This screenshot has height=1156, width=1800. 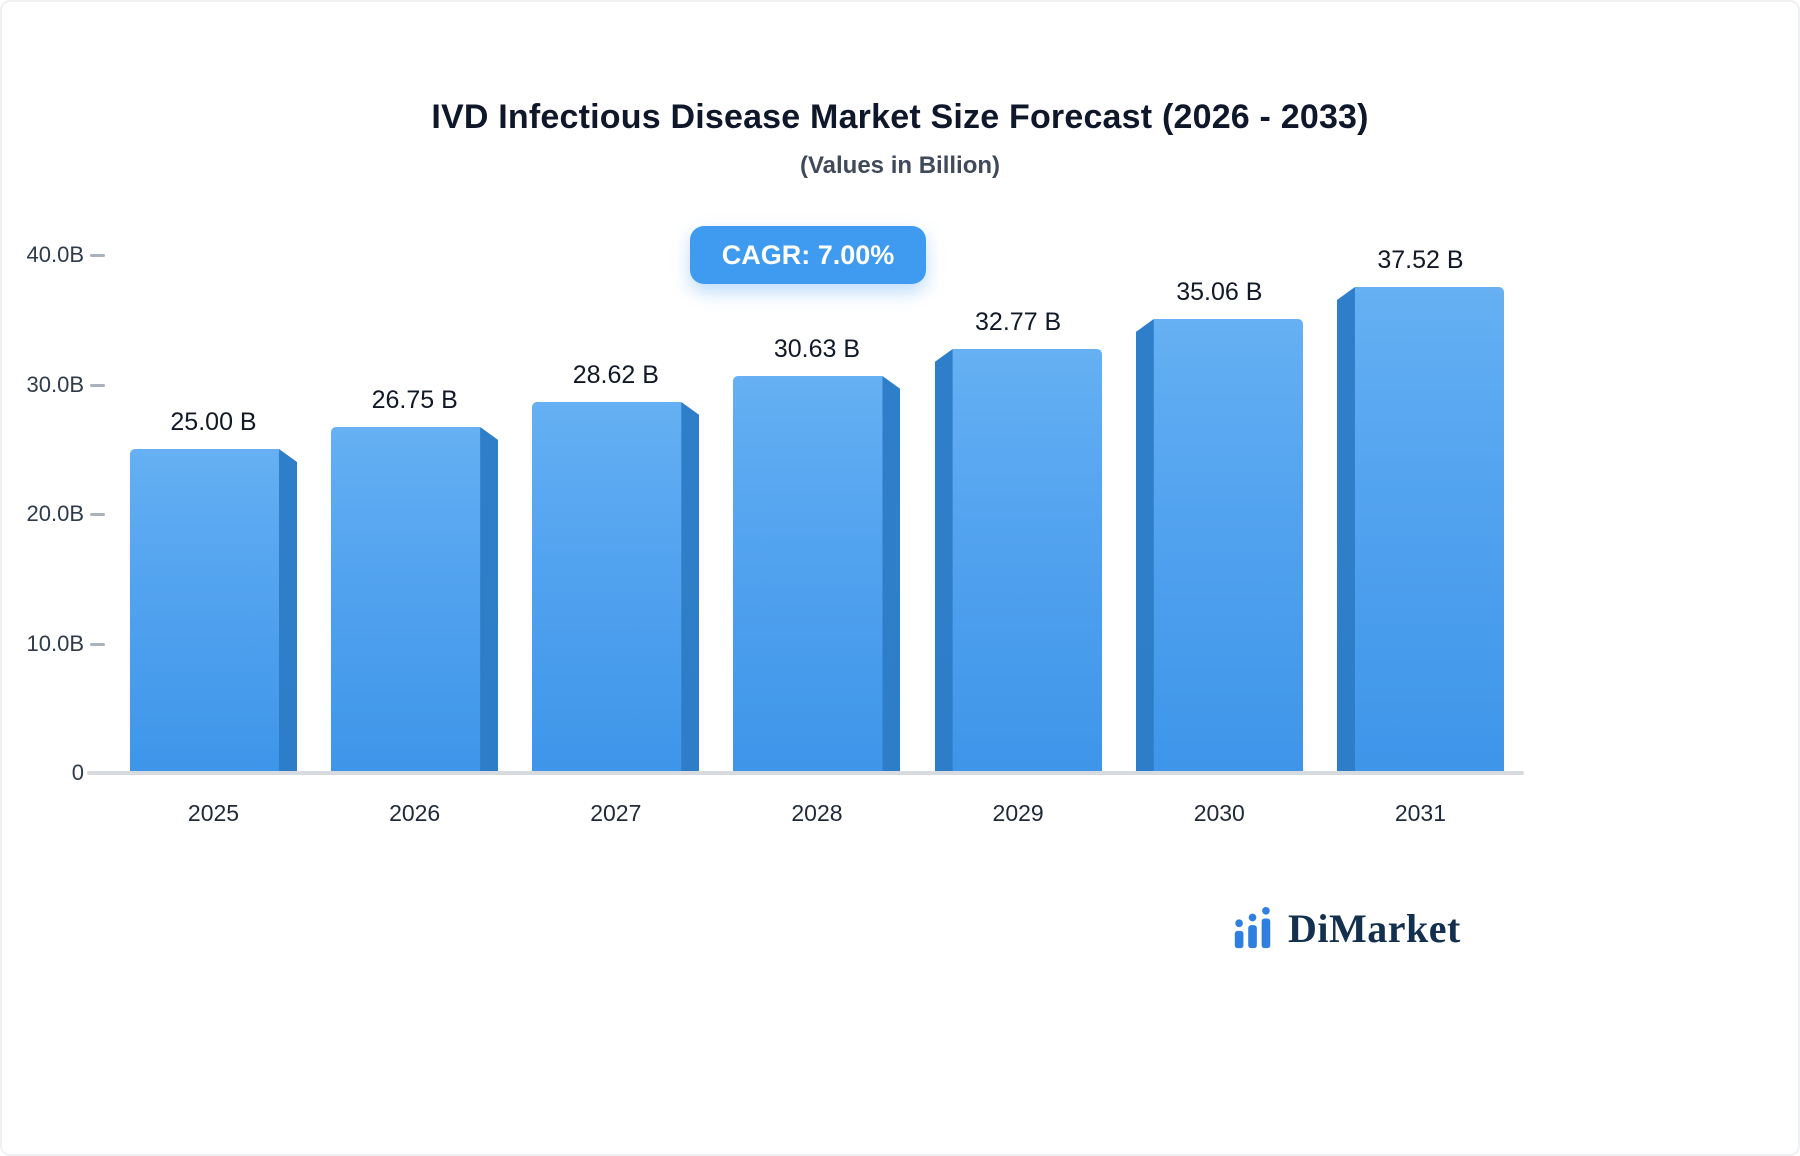 What do you see at coordinates (1420, 260) in the screenshot?
I see `bar-value-label: 37.52 B` at bounding box center [1420, 260].